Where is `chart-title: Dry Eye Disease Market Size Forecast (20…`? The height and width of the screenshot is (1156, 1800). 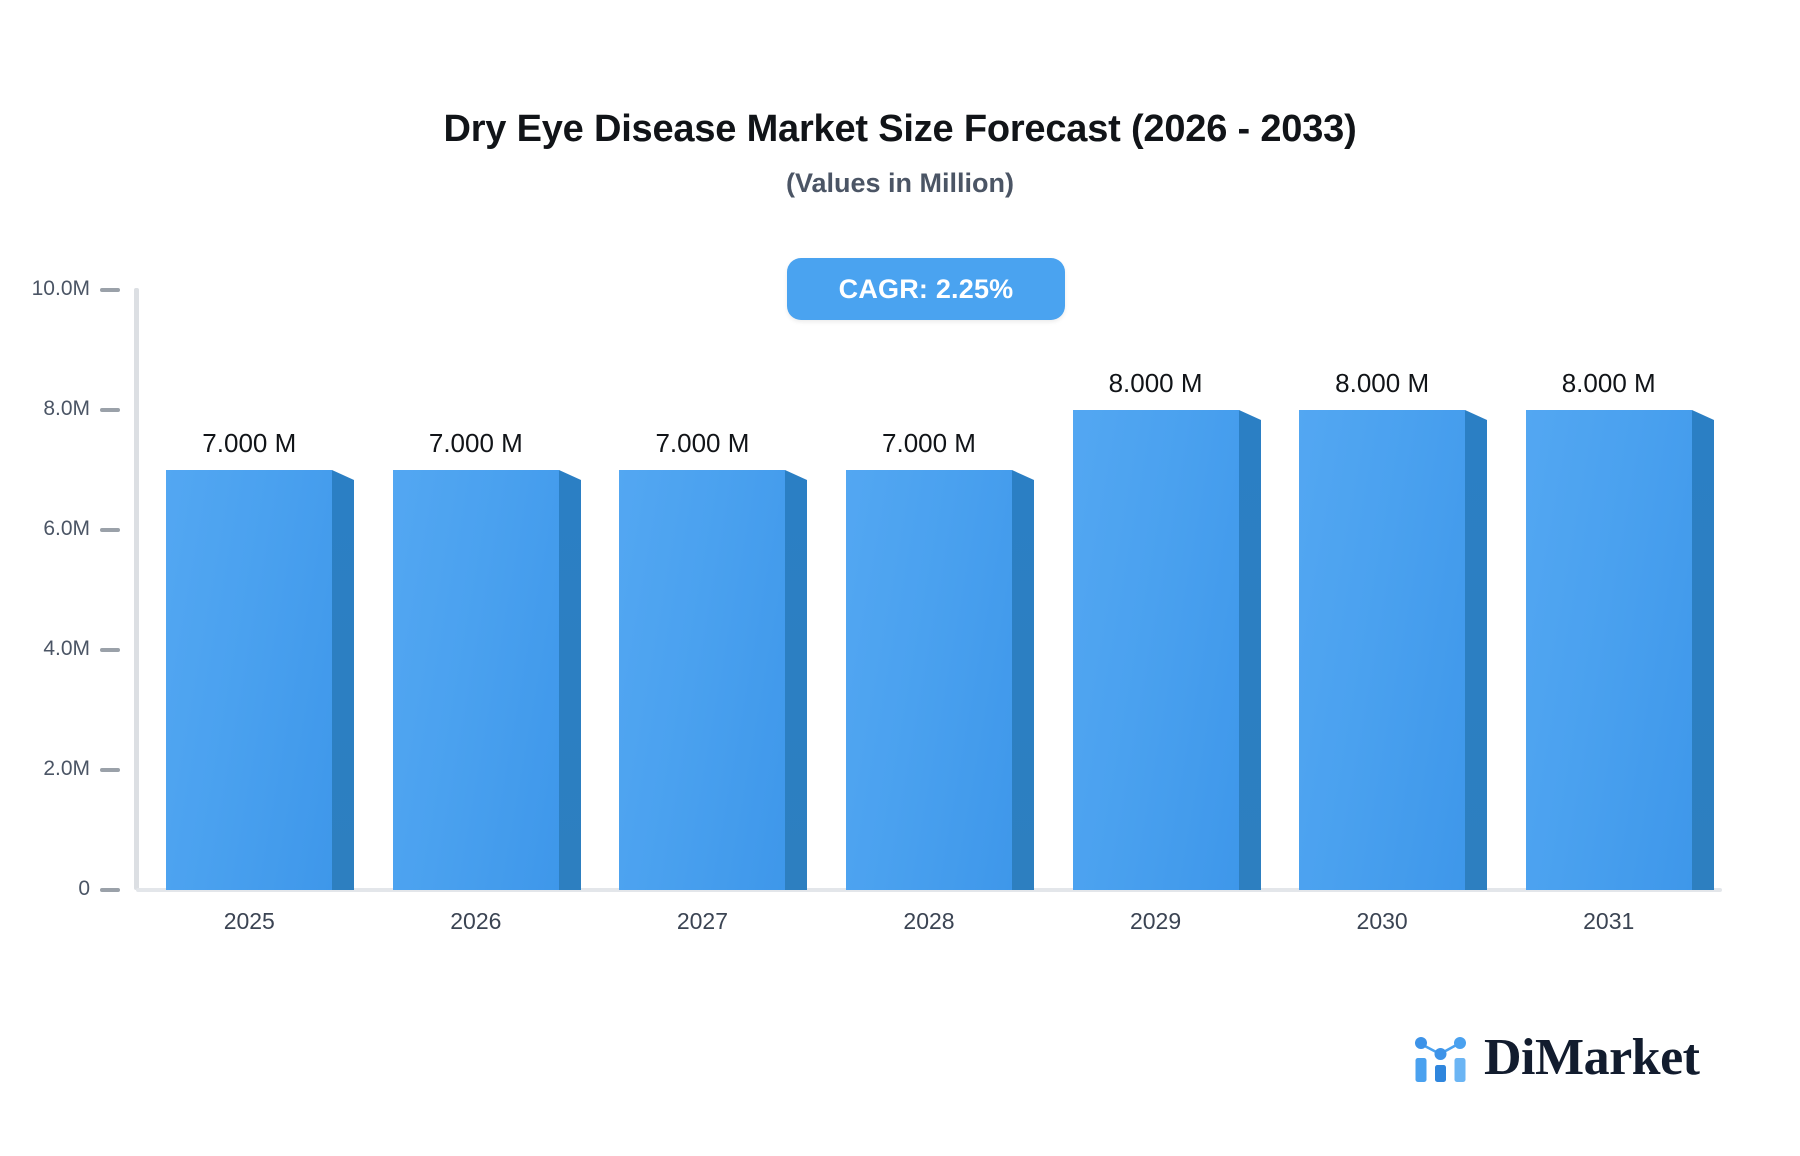 chart-title: Dry Eye Disease Market Size Forecast (20… is located at coordinates (900, 129).